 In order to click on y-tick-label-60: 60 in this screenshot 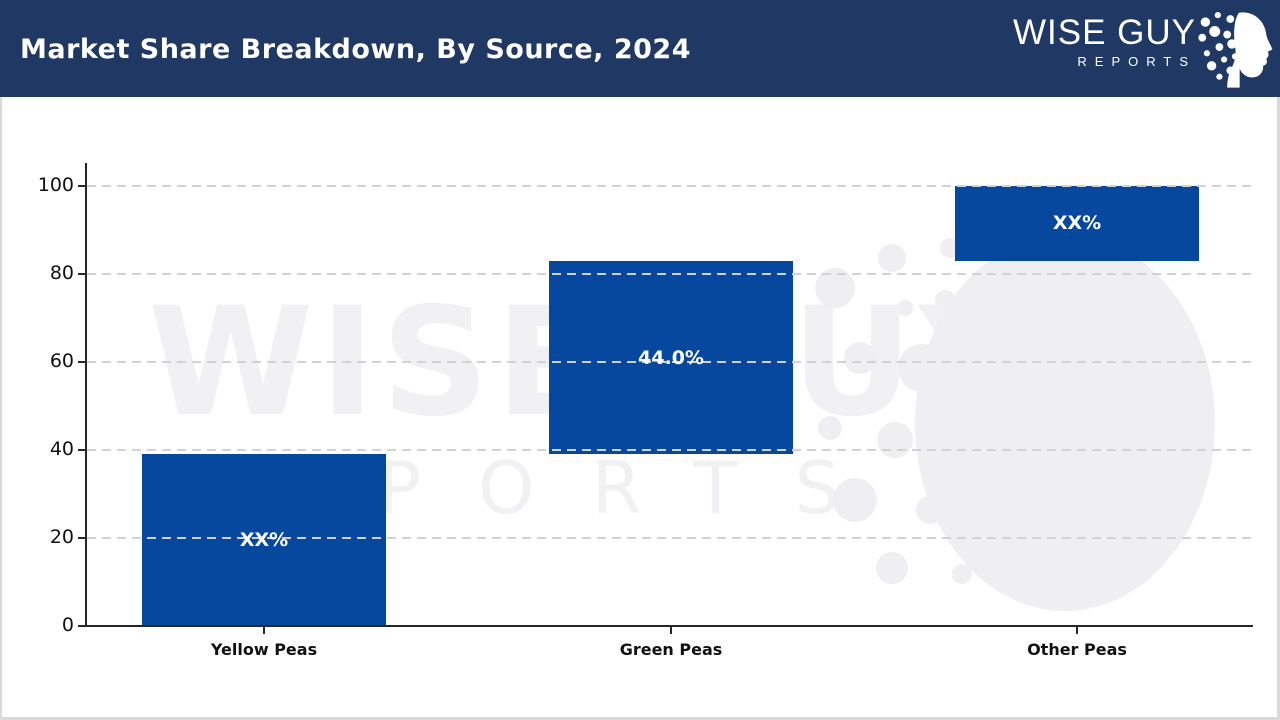, I will do `click(61, 361)`.